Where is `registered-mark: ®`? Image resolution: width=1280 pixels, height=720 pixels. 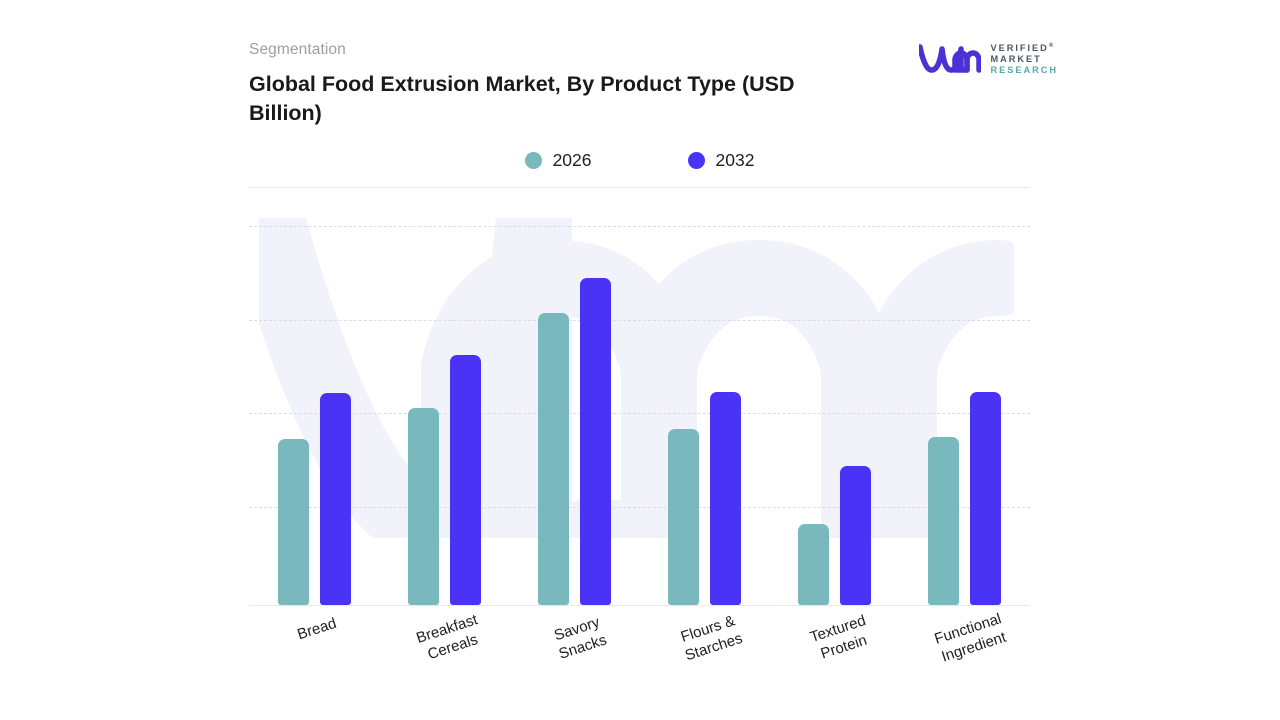 registered-mark: ® is located at coordinates (1051, 46).